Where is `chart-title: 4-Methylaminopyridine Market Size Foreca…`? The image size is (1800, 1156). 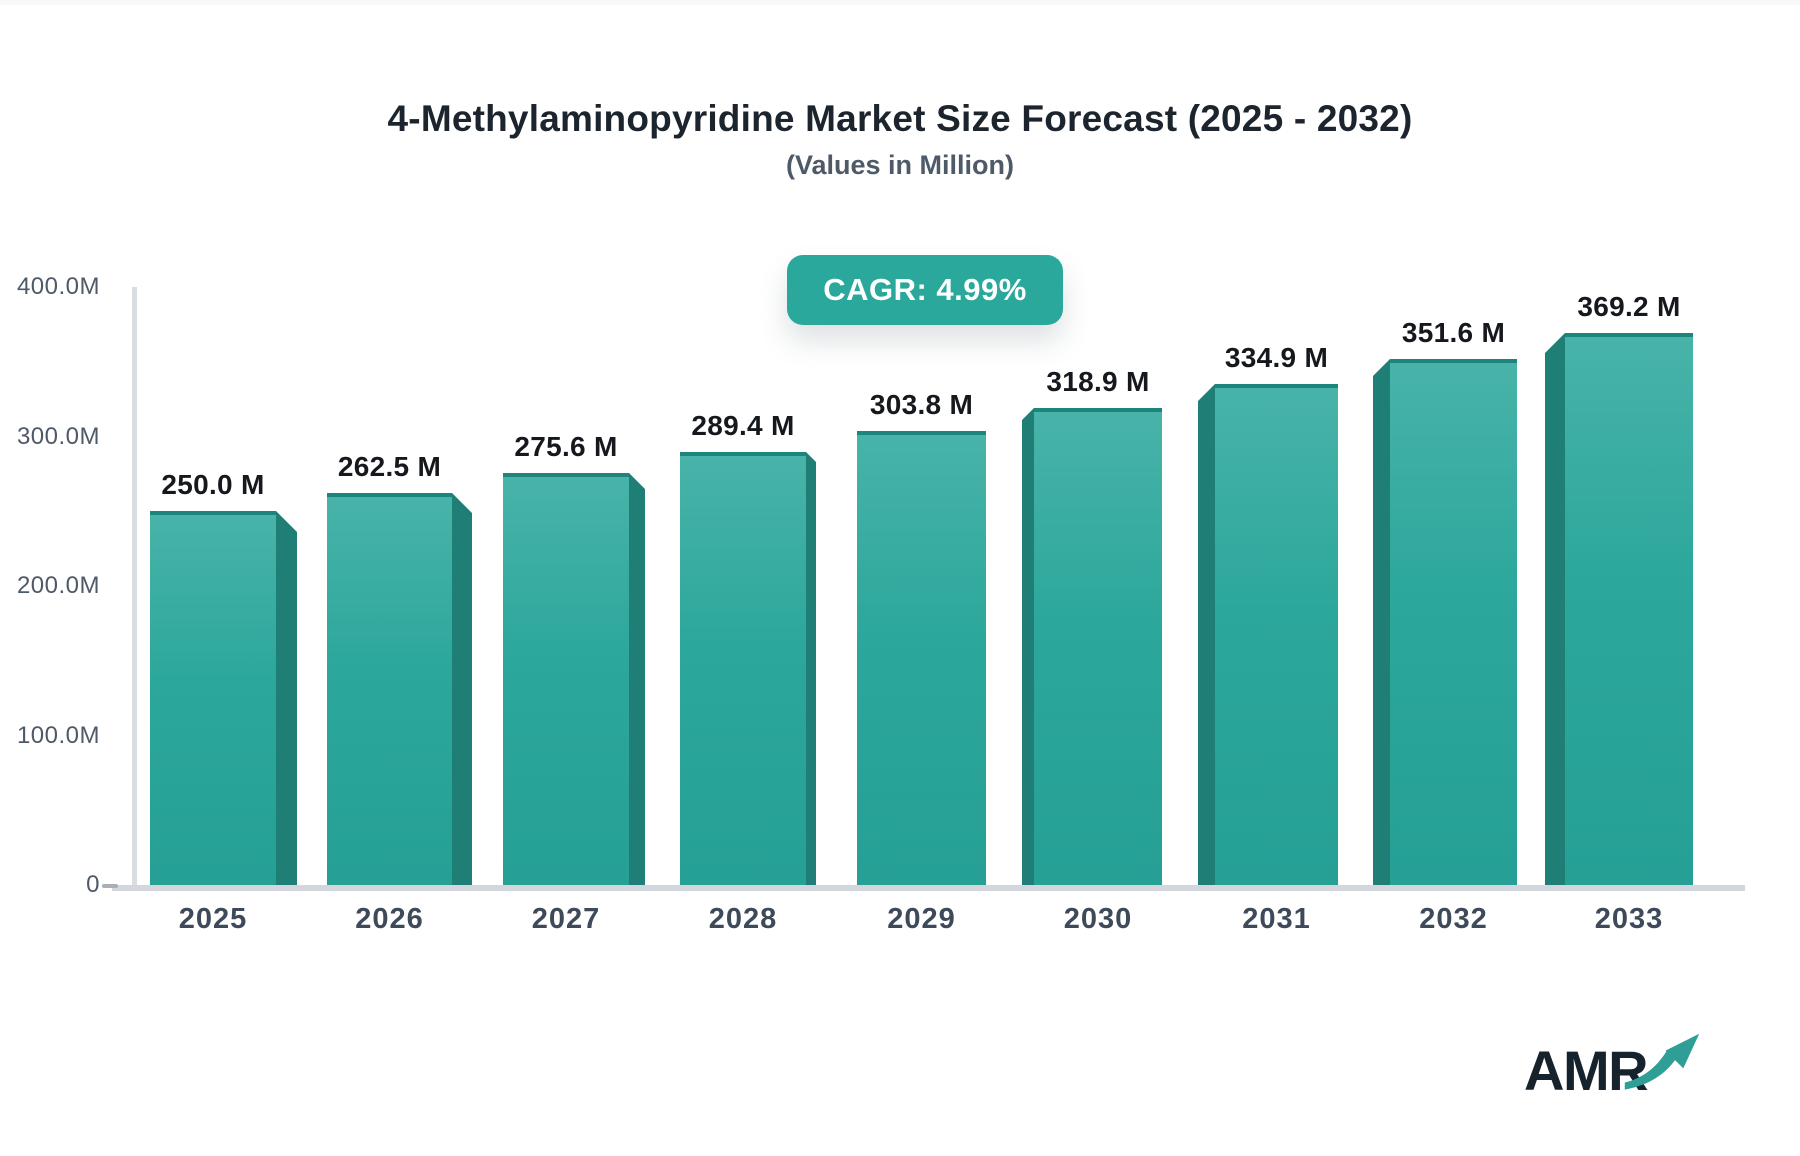
chart-title: 4-Methylaminopyridine Market Size Foreca… is located at coordinates (900, 118).